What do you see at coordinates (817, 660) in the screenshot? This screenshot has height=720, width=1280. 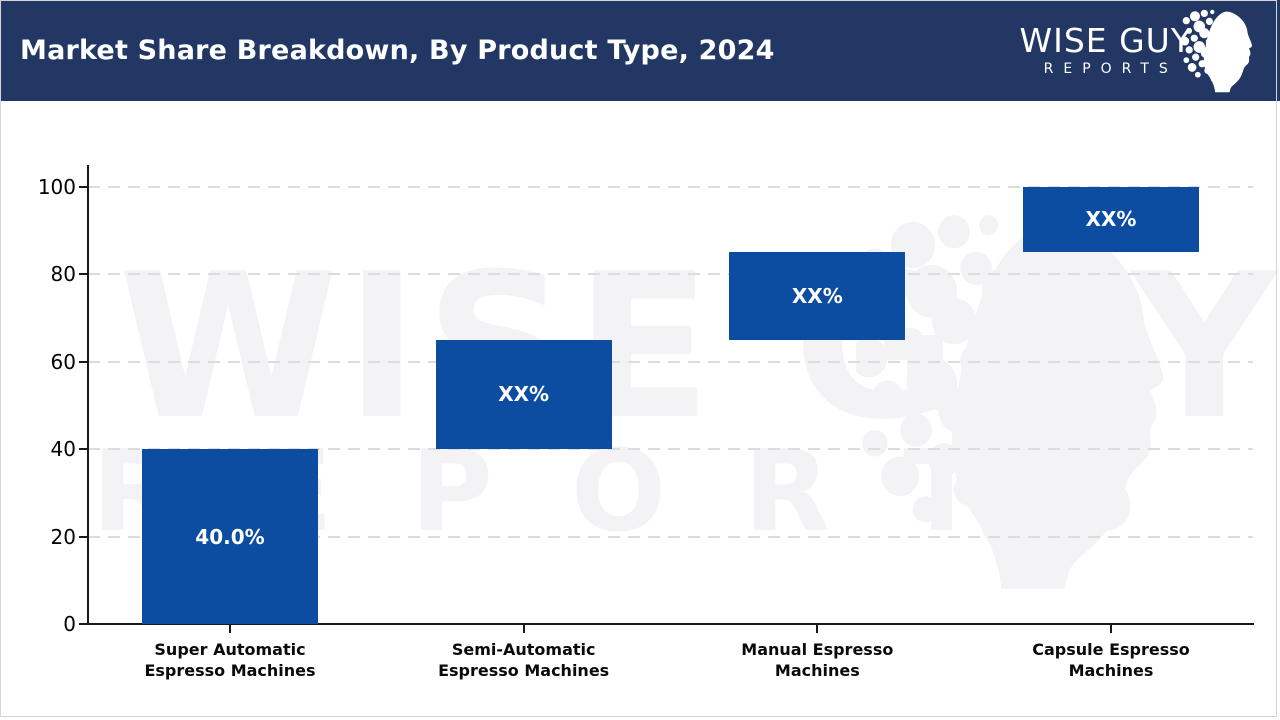 I see `category-label-manual-espresso-machines: Manual Espresso Machines` at bounding box center [817, 660].